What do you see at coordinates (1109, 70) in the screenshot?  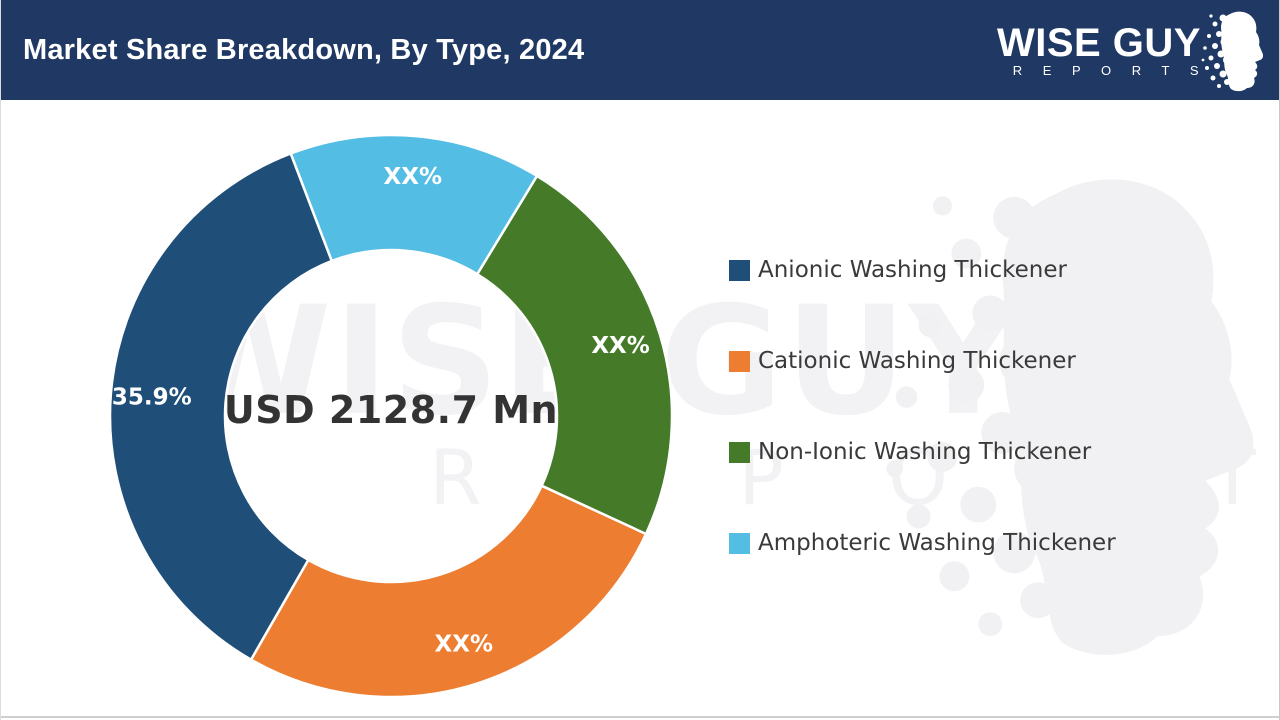 I see `wiseguy-logo-tagline: R E P O R T S` at bounding box center [1109, 70].